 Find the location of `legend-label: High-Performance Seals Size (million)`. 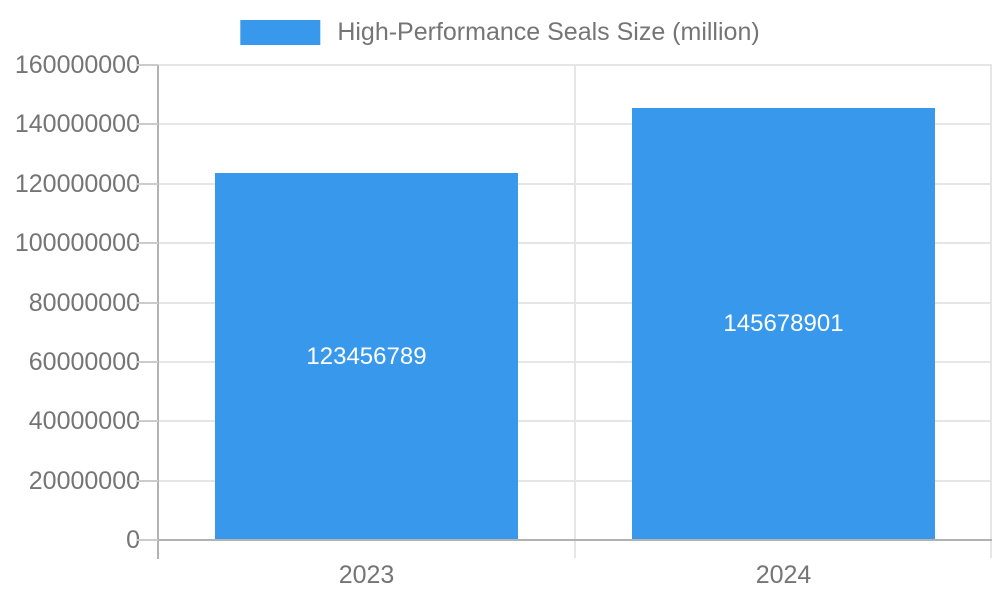

legend-label: High-Performance Seals Size (million) is located at coordinates (548, 32).